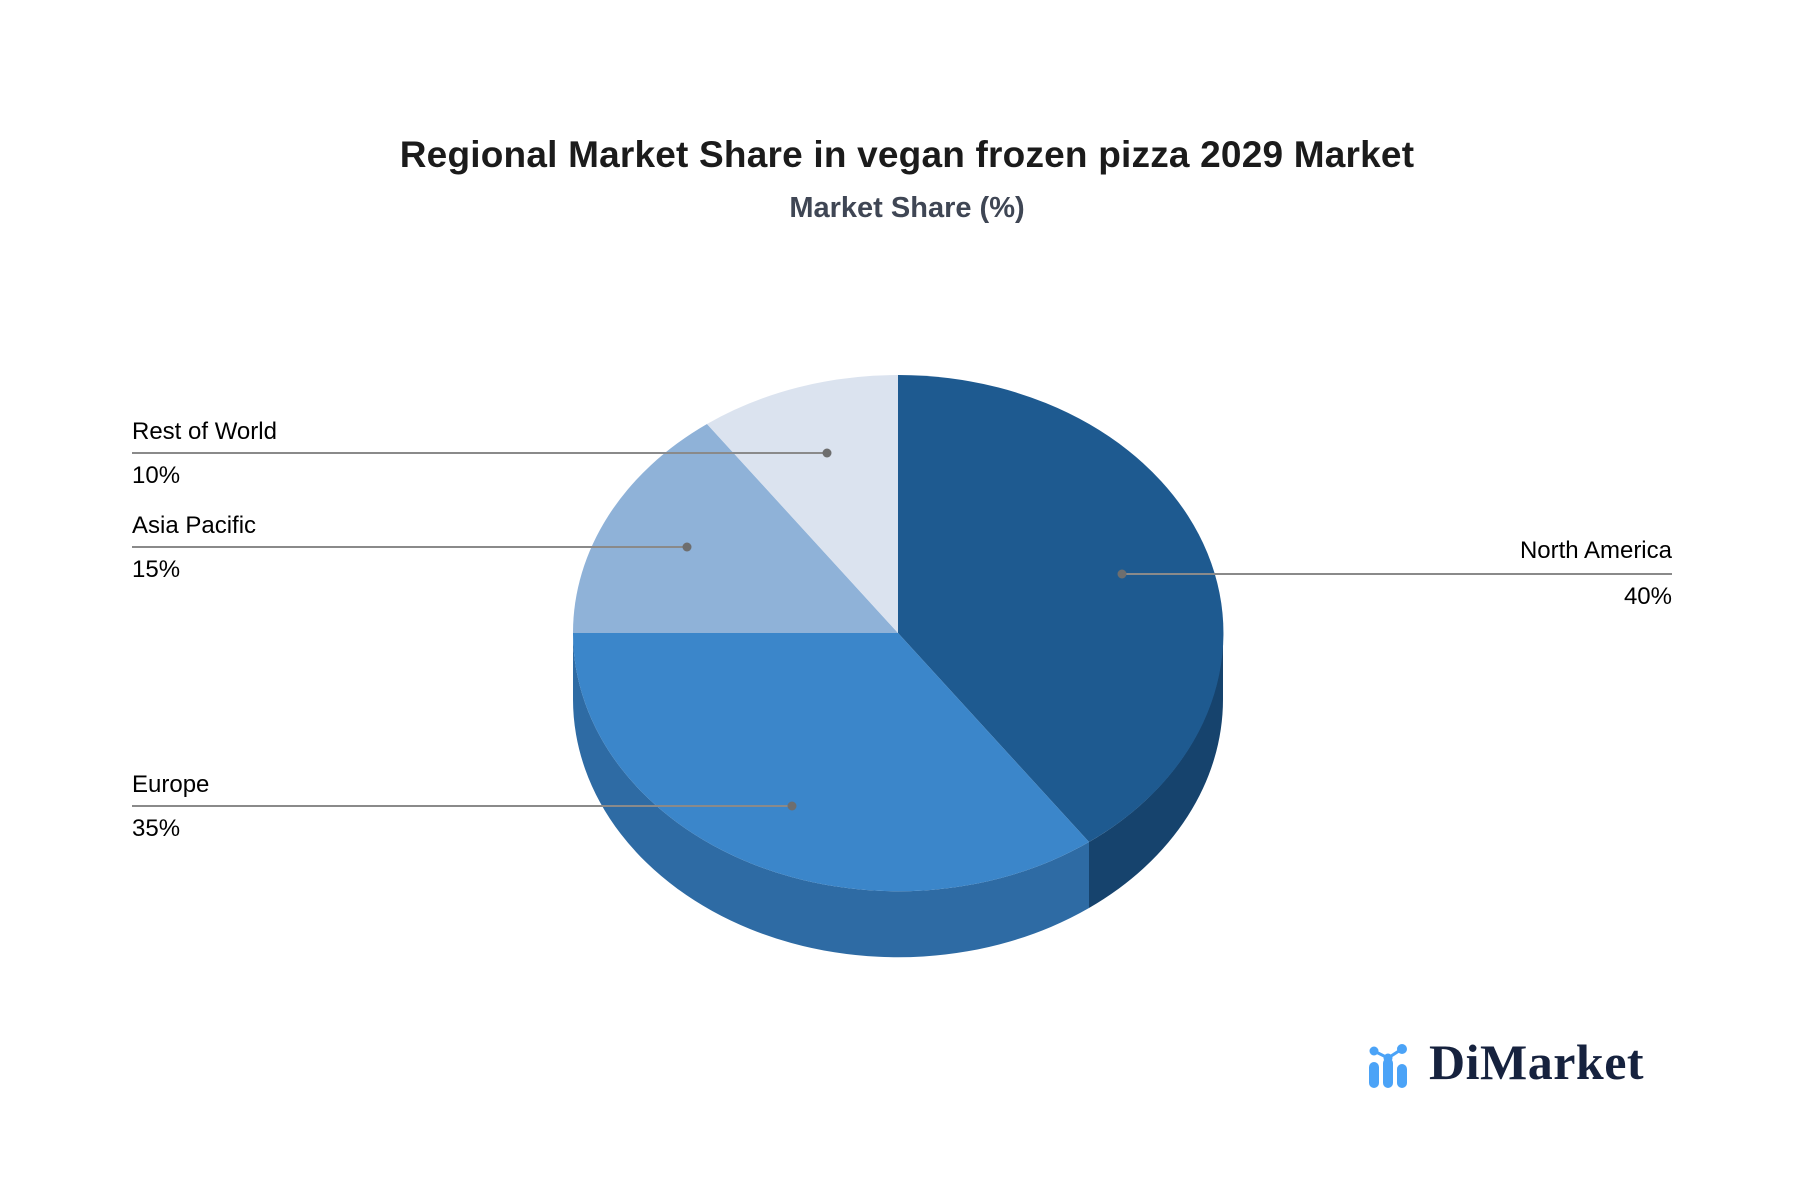 This screenshot has height=1196, width=1800. Describe the element at coordinates (687, 547) in the screenshot. I see `leader-dot-asia-pacific` at that location.